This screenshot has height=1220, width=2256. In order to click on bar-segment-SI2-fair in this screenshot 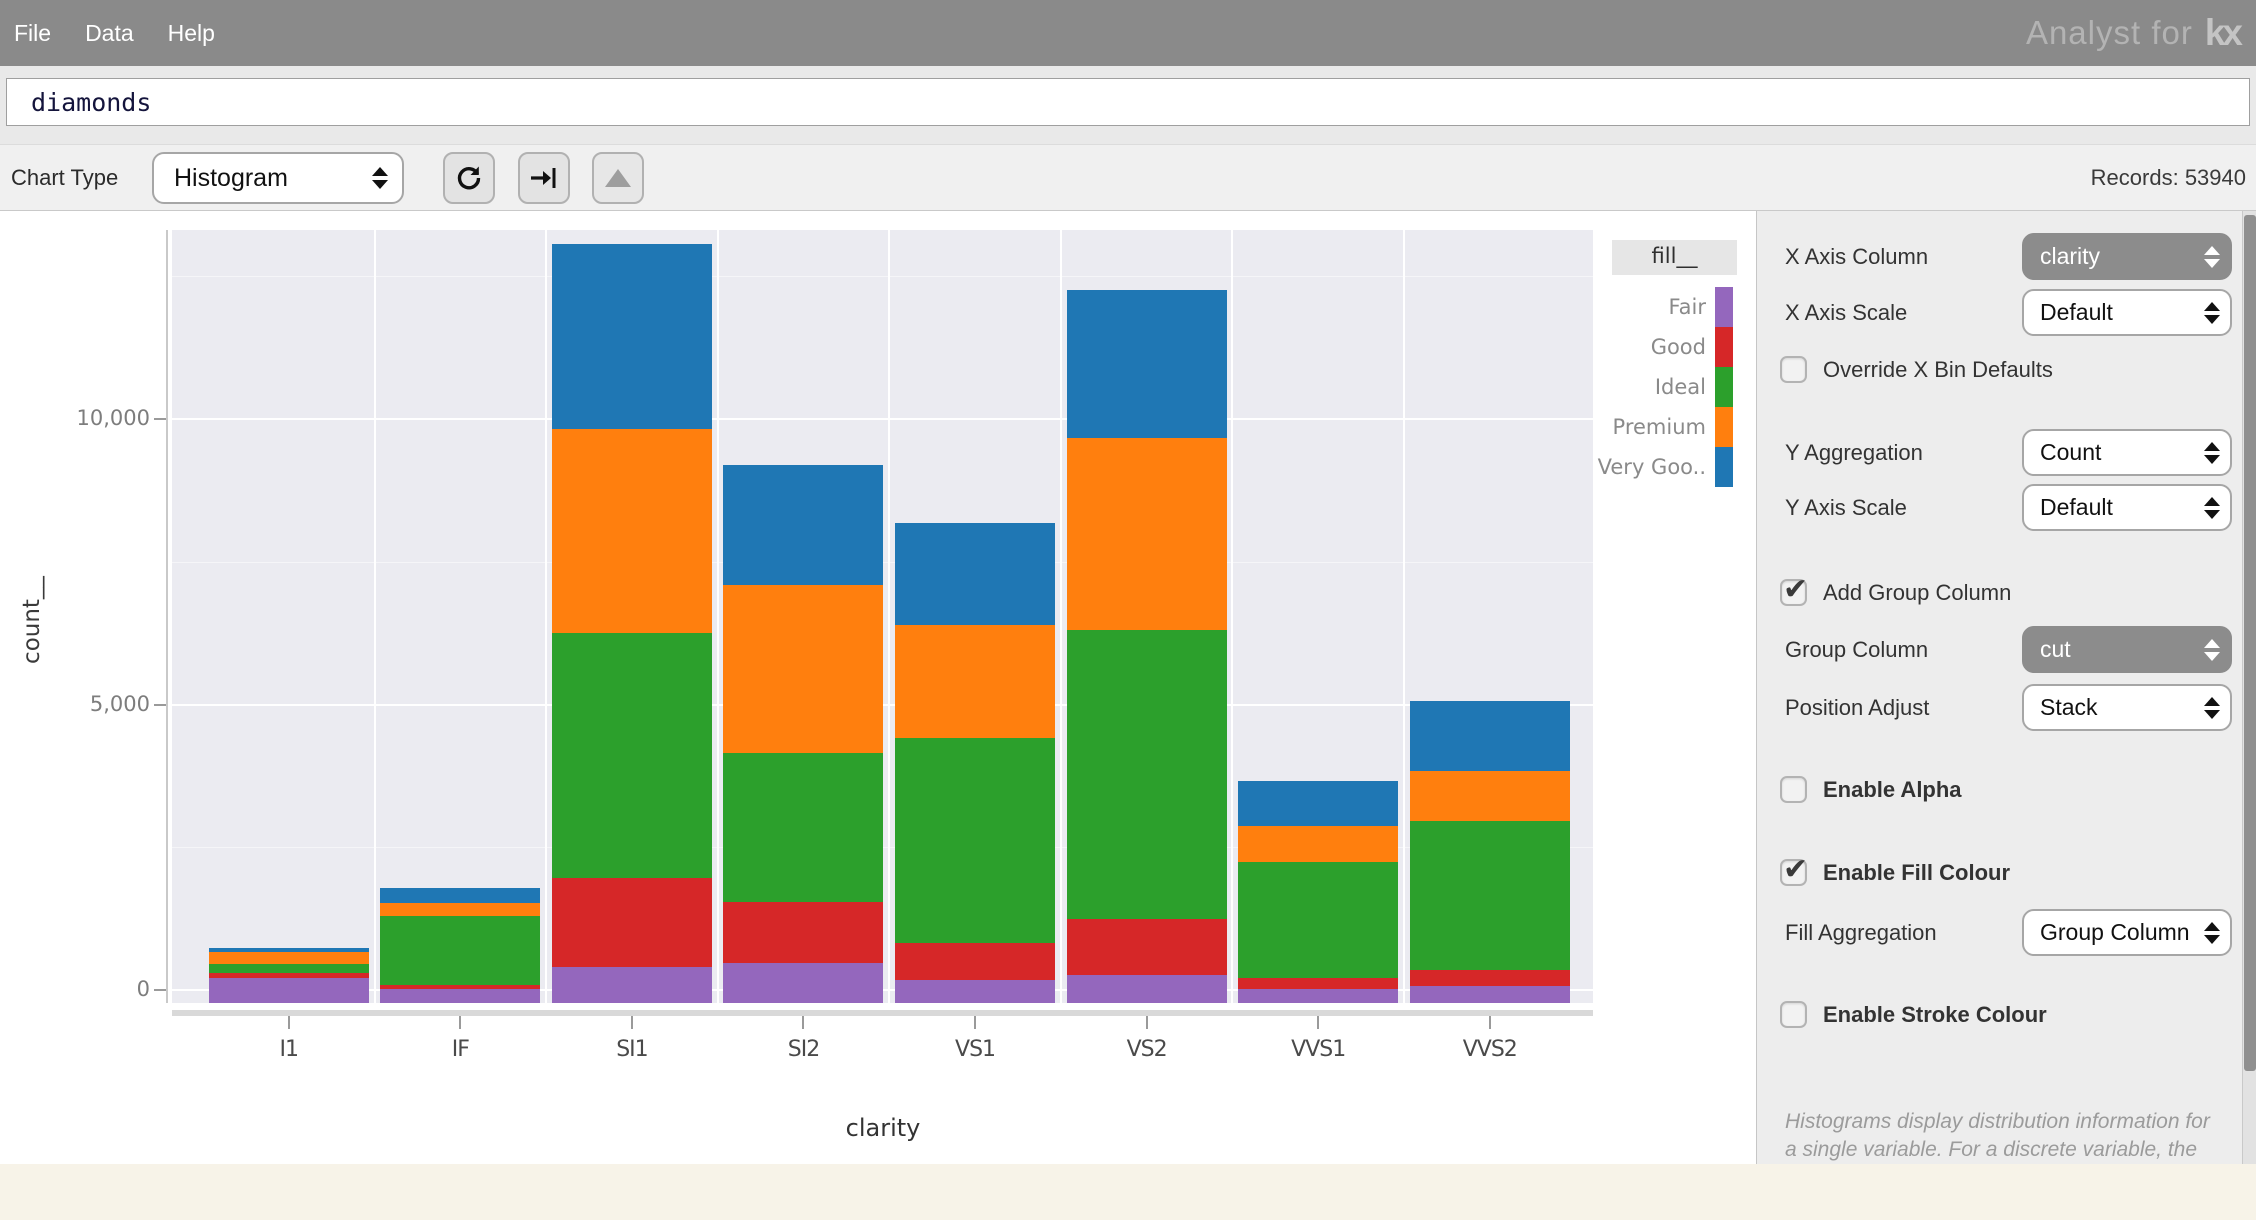, I will do `click(803, 983)`.